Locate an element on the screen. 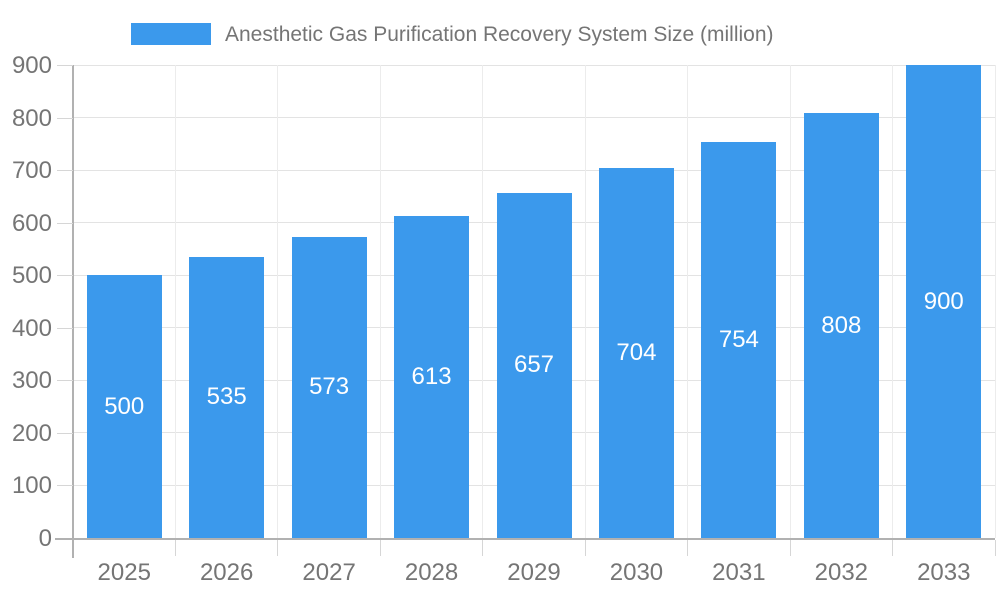 This screenshot has height=600, width=1000. y-axis-label-800: 800 is located at coordinates (31, 118).